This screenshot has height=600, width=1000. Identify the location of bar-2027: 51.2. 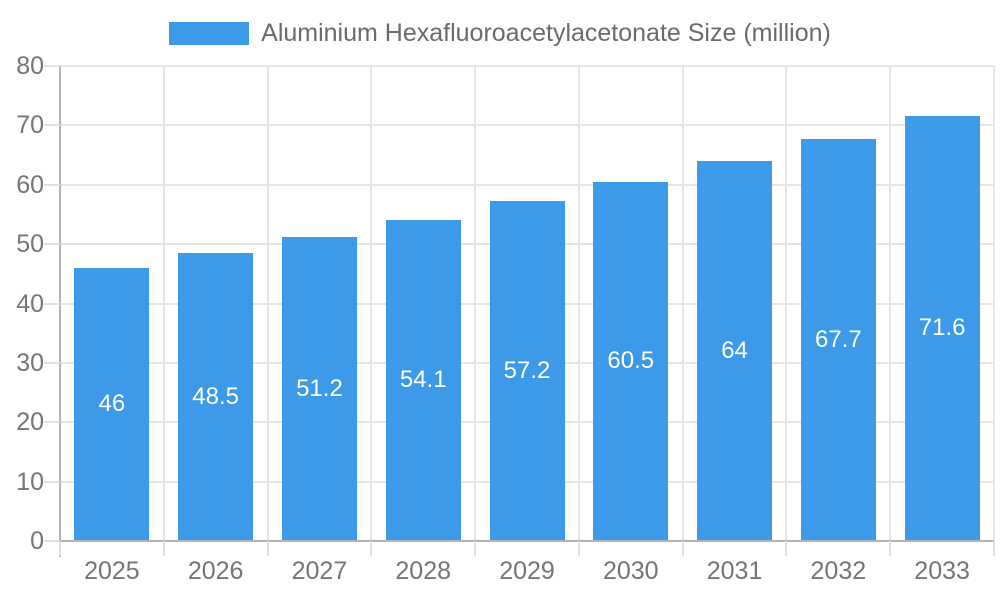
(319, 389).